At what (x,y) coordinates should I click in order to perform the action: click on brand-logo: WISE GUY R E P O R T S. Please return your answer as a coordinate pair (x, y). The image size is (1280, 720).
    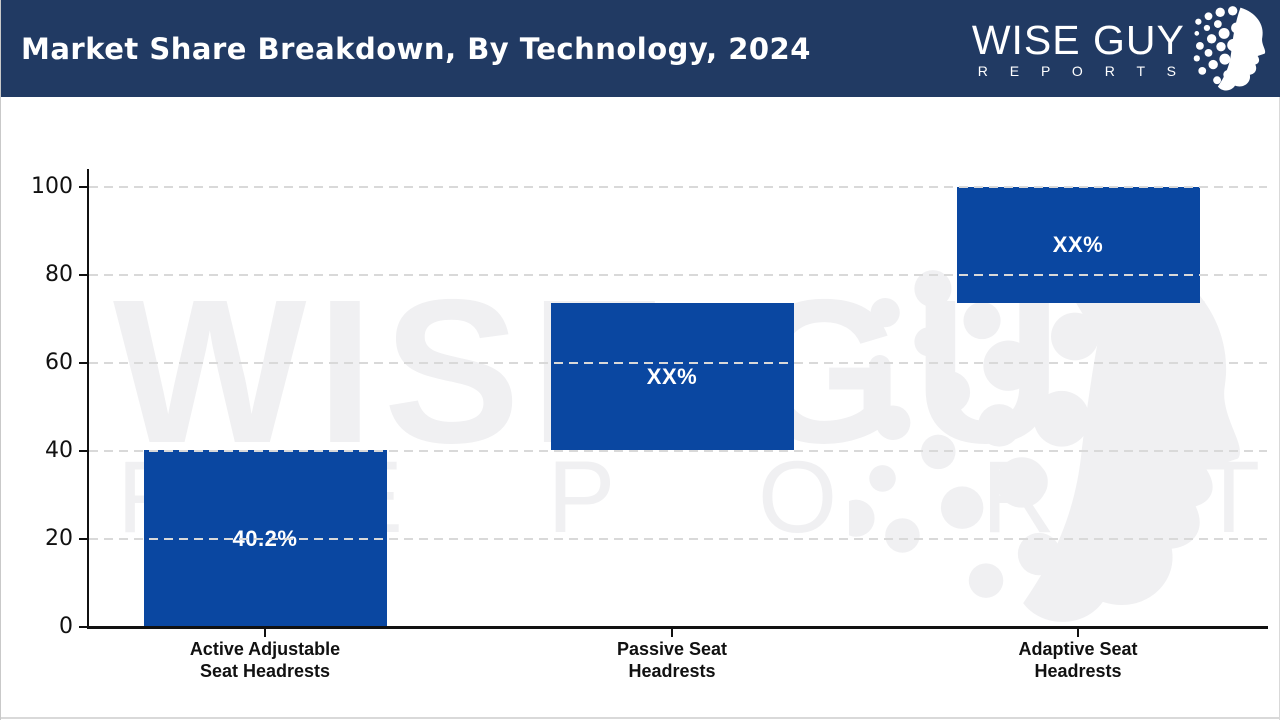
    Looking at the image, I should click on (1119, 49).